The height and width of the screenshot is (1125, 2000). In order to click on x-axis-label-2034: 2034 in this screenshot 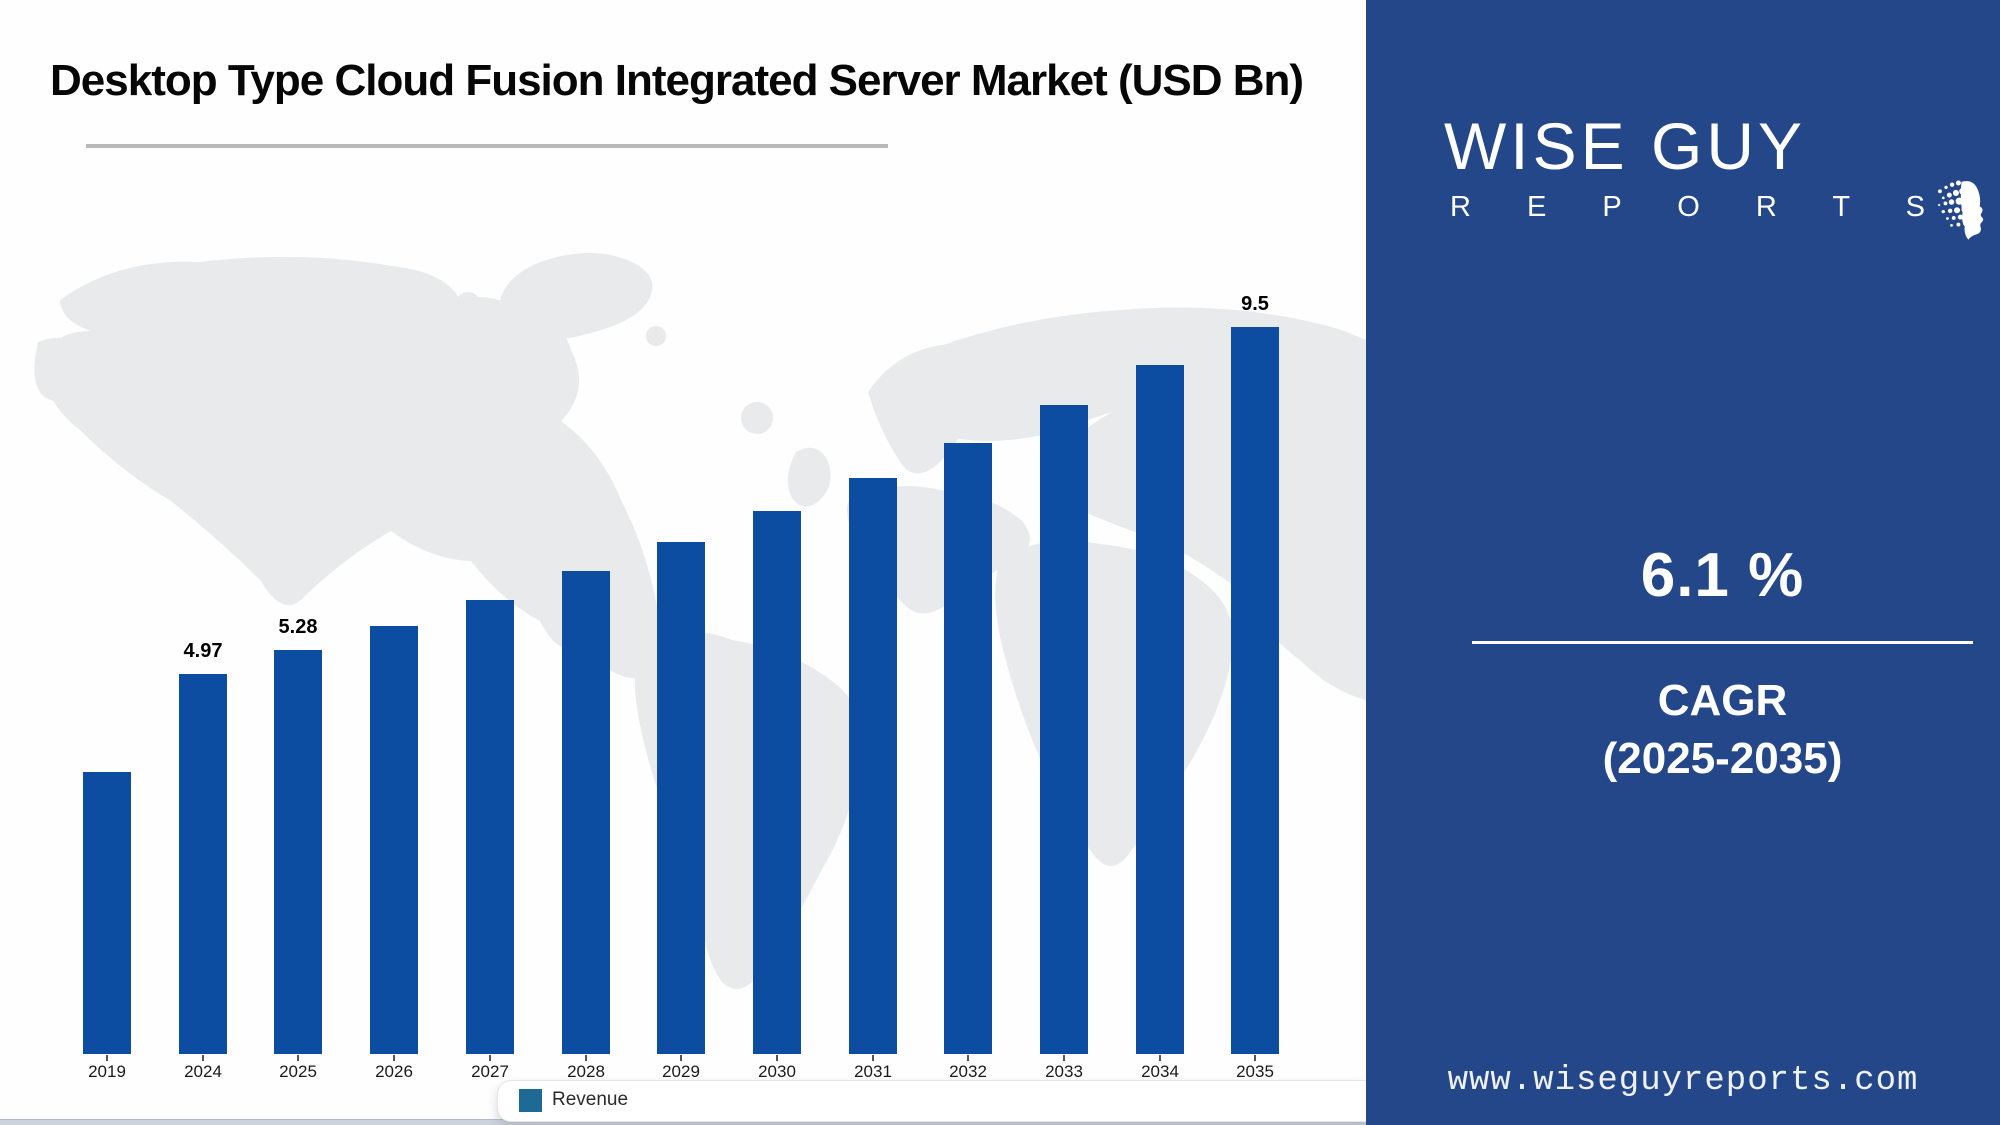, I will do `click(1160, 1071)`.